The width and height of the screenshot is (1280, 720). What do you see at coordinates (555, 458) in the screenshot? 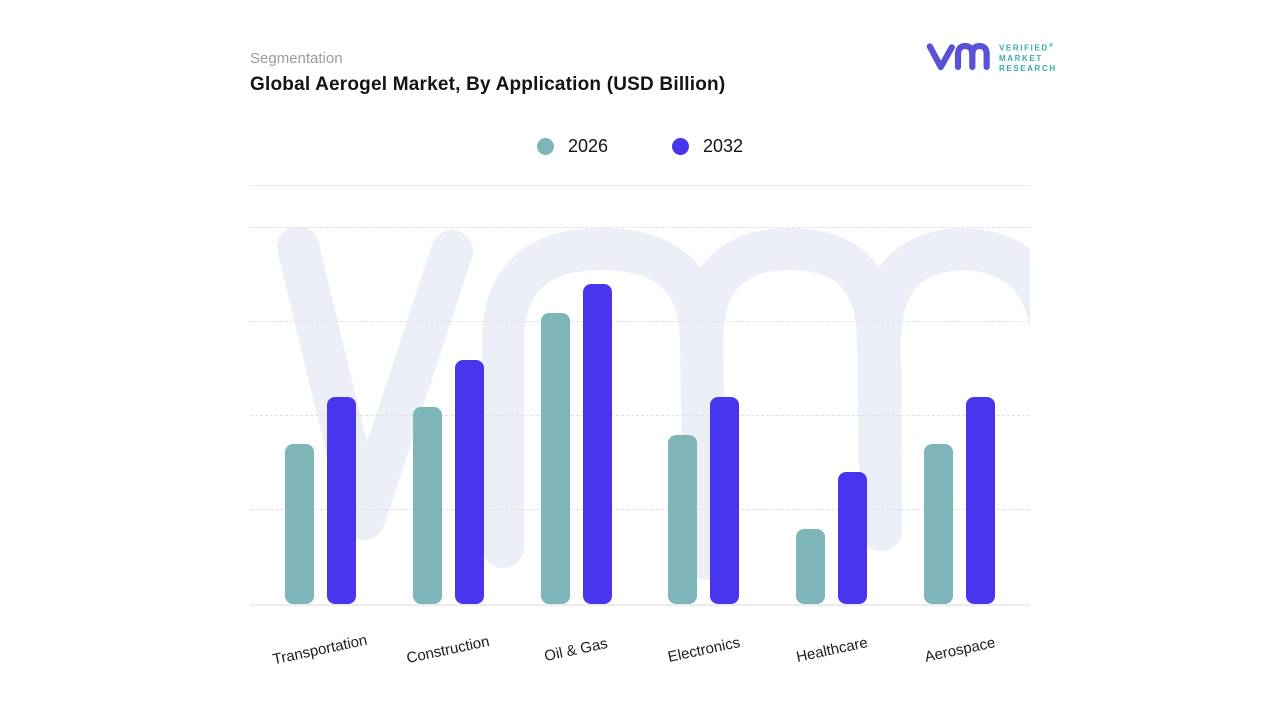
I see `bar-oil-gas-2026` at bounding box center [555, 458].